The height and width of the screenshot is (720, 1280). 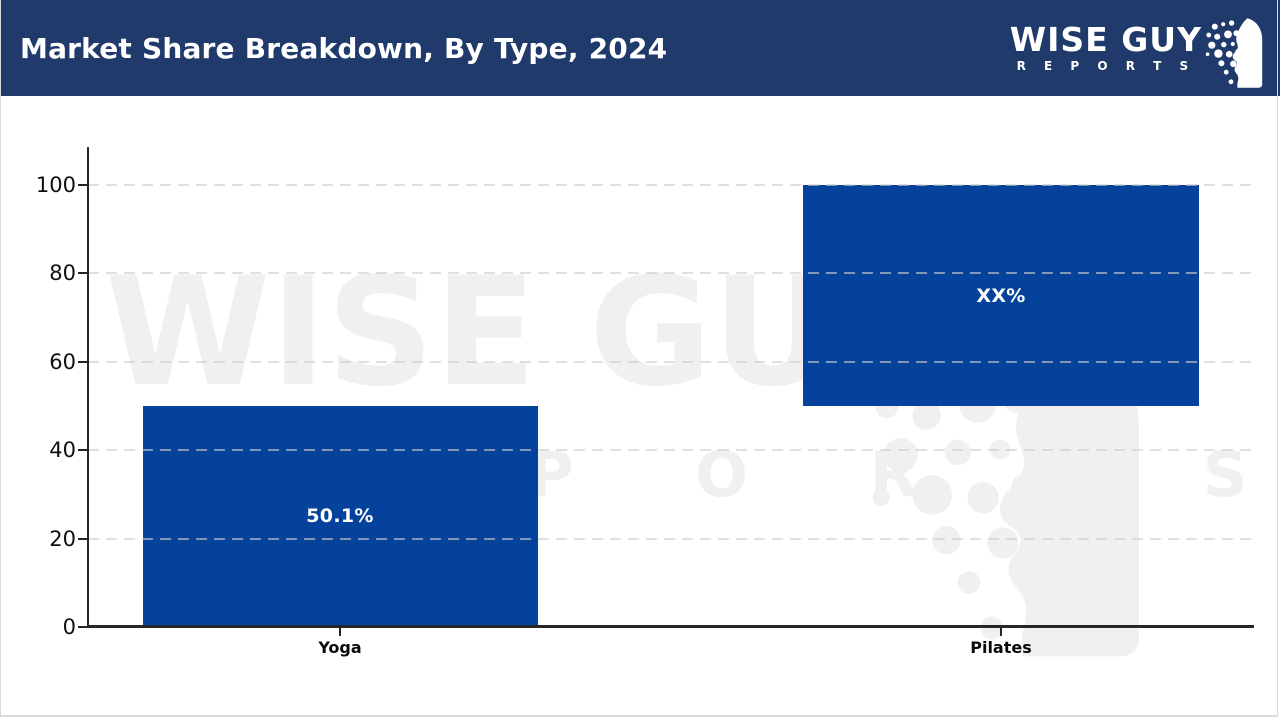 I want to click on watermark-face-icon, so click(x=1005, y=492).